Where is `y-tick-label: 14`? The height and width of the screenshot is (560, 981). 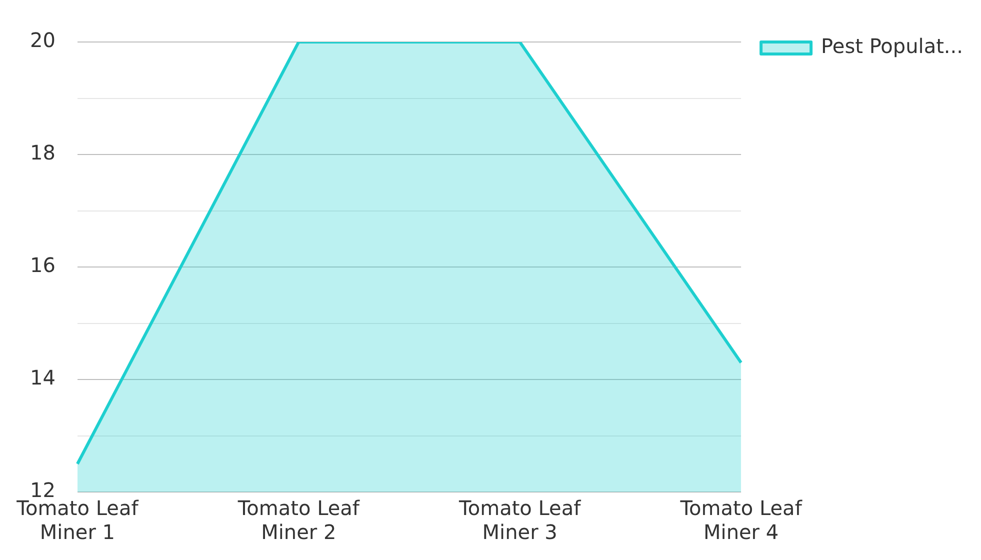
y-tick-label: 14 is located at coordinates (43, 378).